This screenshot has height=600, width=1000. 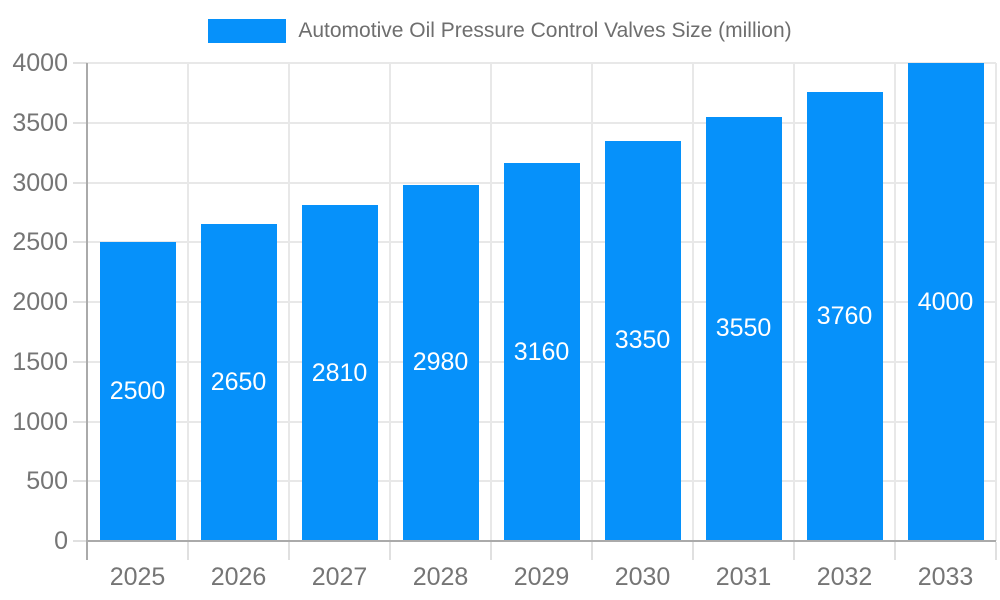 I want to click on y-axis-label: 0, so click(x=61, y=541).